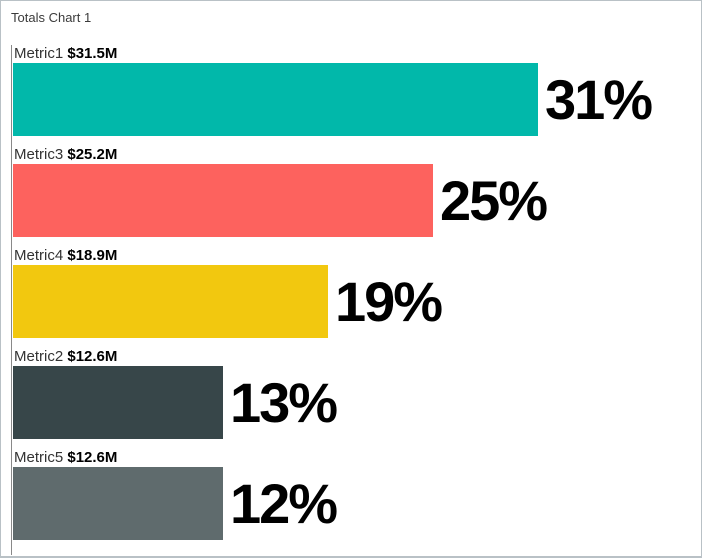 This screenshot has width=702, height=558. What do you see at coordinates (357, 356) in the screenshot?
I see `category-label: Metric2 $12.6M` at bounding box center [357, 356].